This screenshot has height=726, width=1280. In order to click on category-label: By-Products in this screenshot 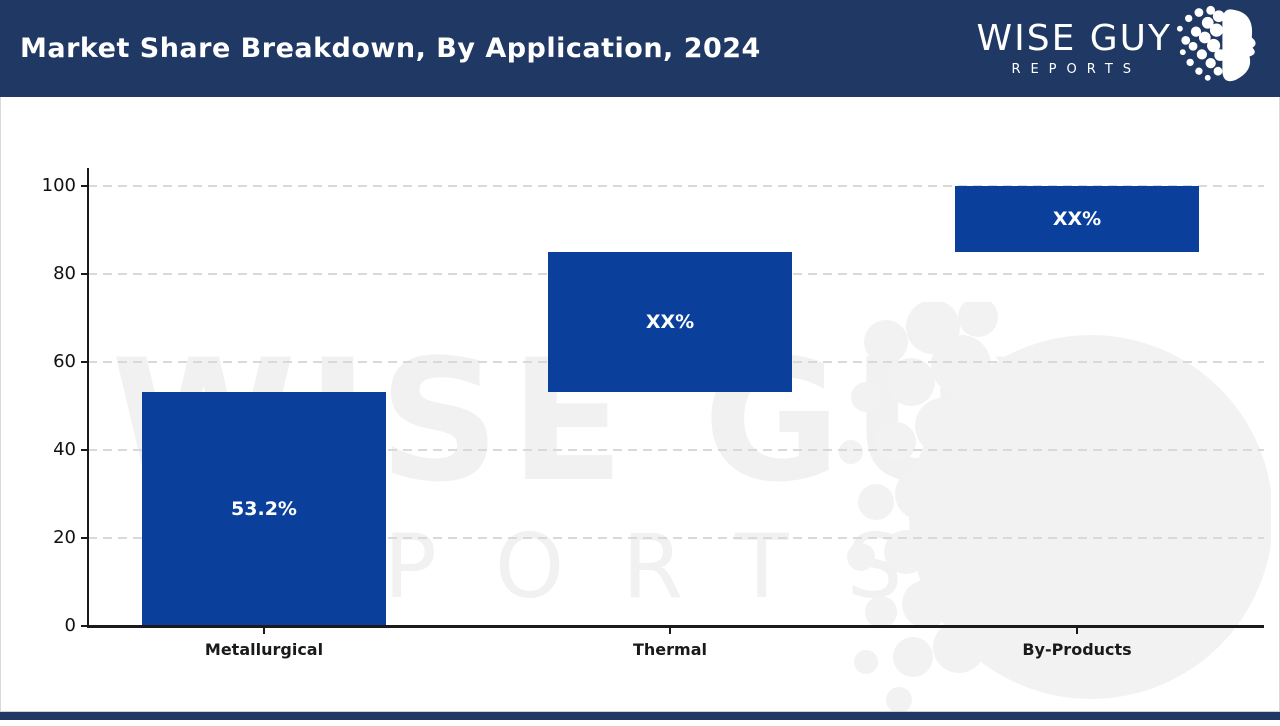, I will do `click(1077, 649)`.